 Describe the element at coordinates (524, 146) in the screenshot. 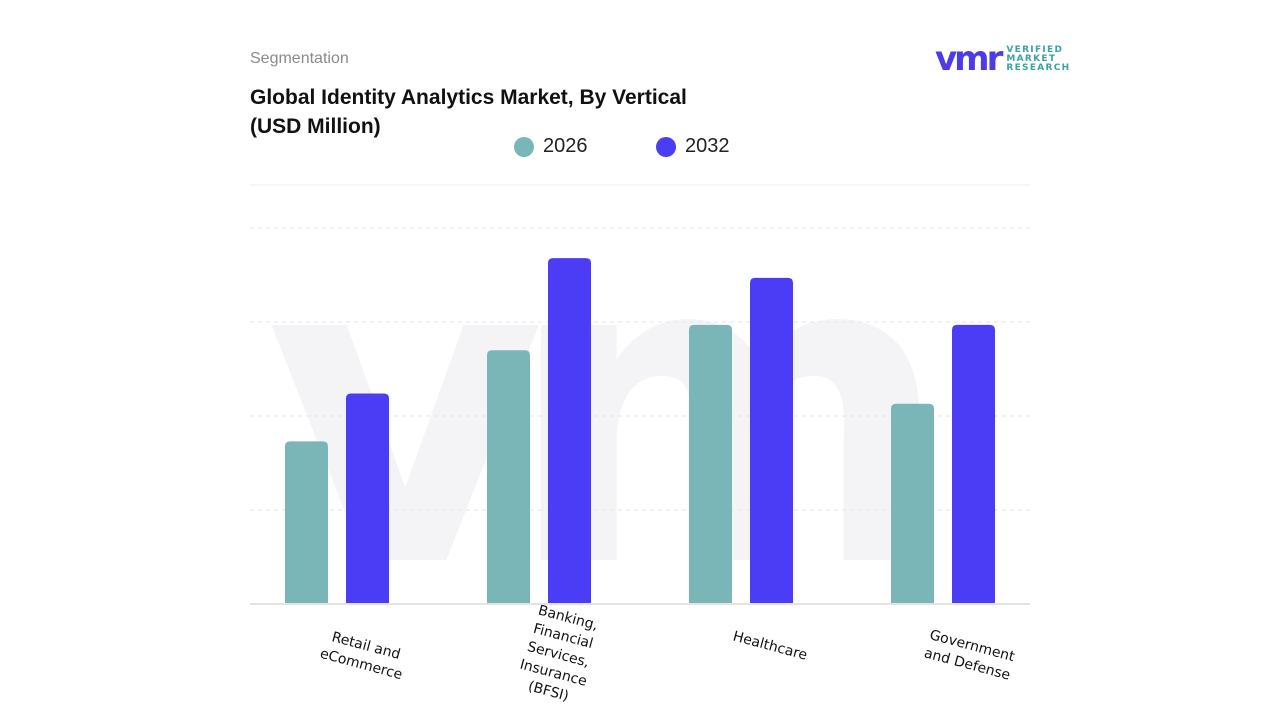

I see `legend-swatch-2026` at that location.